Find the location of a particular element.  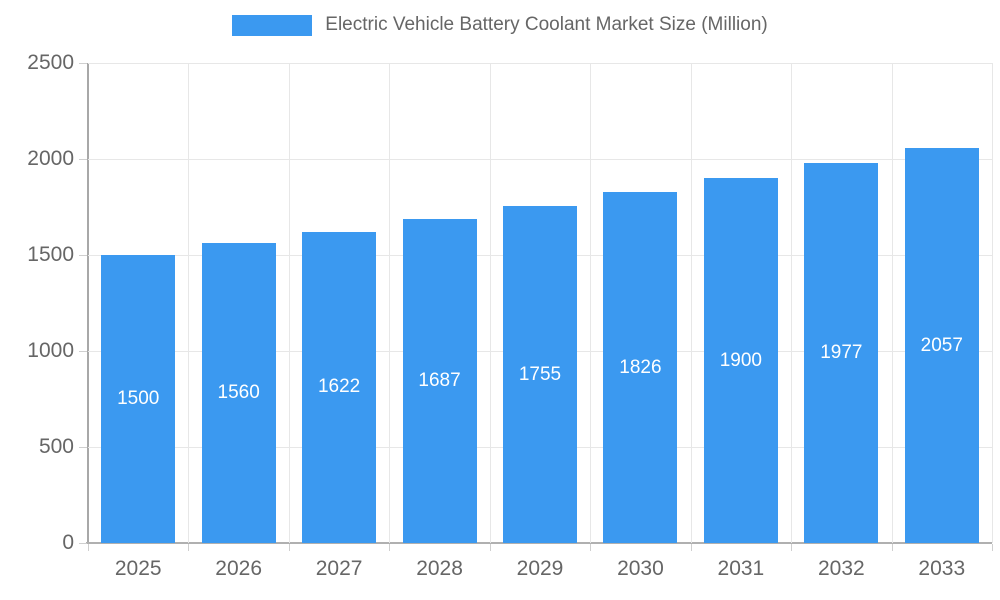

bar-value-label: 1900 is located at coordinates (741, 360).